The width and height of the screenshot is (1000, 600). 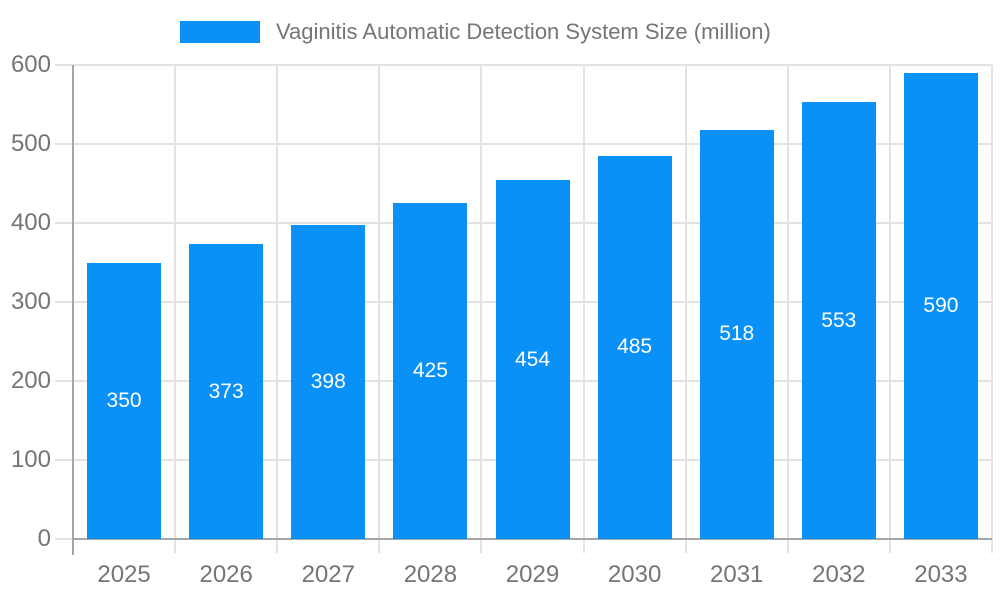 I want to click on bar-2033: 590, so click(x=940, y=305).